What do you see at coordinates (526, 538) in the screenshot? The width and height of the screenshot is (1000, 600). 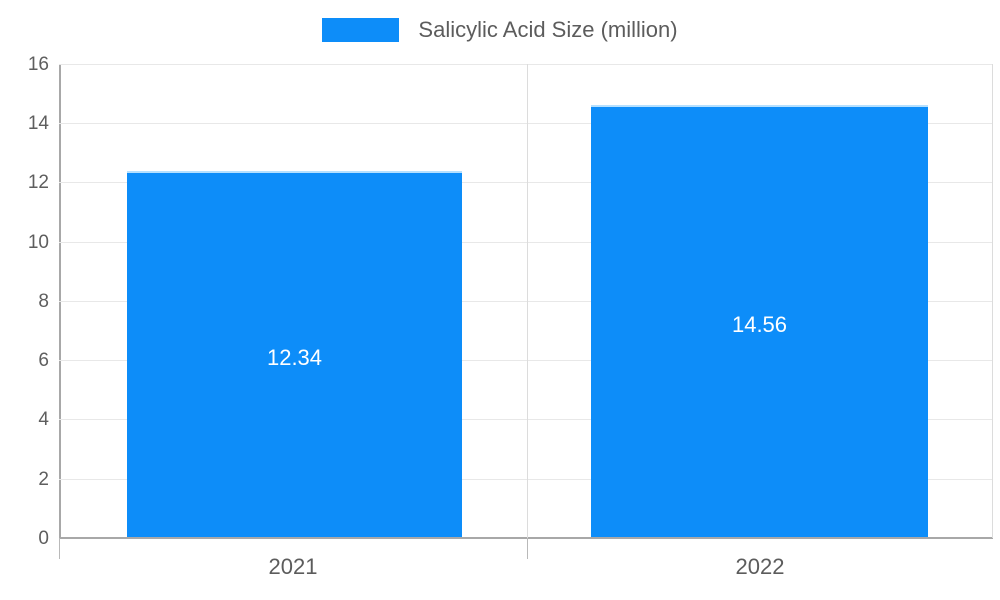 I see `gridline-y-0-baseline` at bounding box center [526, 538].